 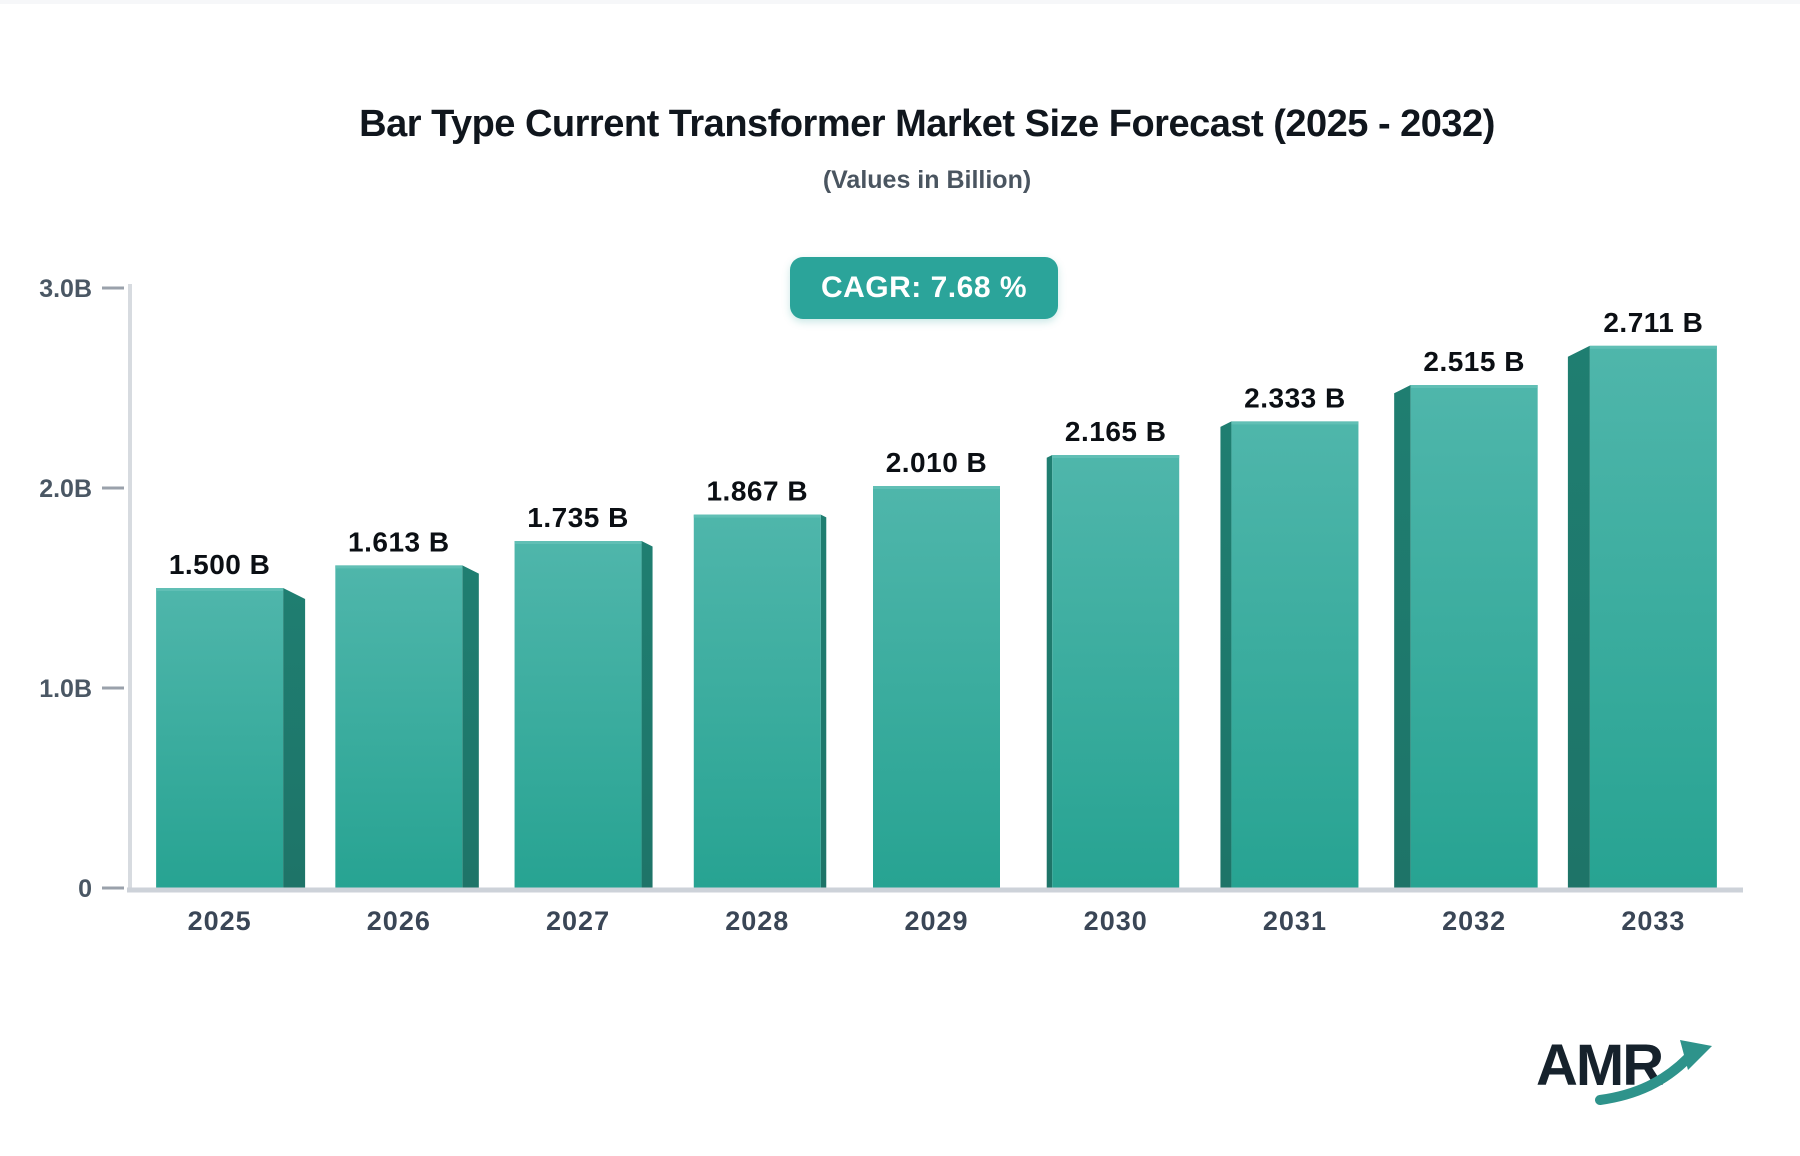 What do you see at coordinates (1653, 616) in the screenshot?
I see `bar-2033` at bounding box center [1653, 616].